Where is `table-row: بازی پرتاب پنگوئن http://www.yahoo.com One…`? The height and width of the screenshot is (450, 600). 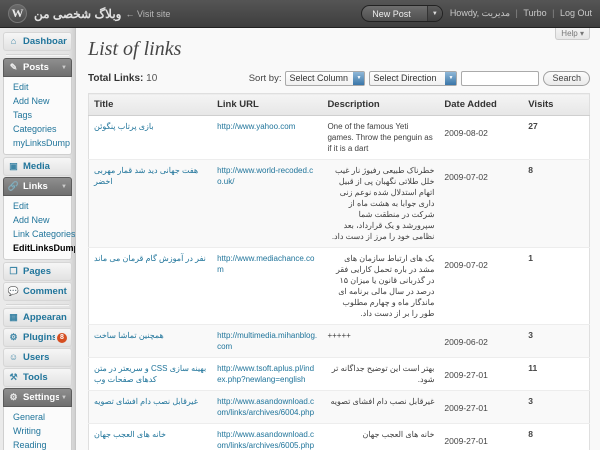
table-row: بازی پرتاب پنگوئن http://www.yahoo.com One… is located at coordinates (339, 137).